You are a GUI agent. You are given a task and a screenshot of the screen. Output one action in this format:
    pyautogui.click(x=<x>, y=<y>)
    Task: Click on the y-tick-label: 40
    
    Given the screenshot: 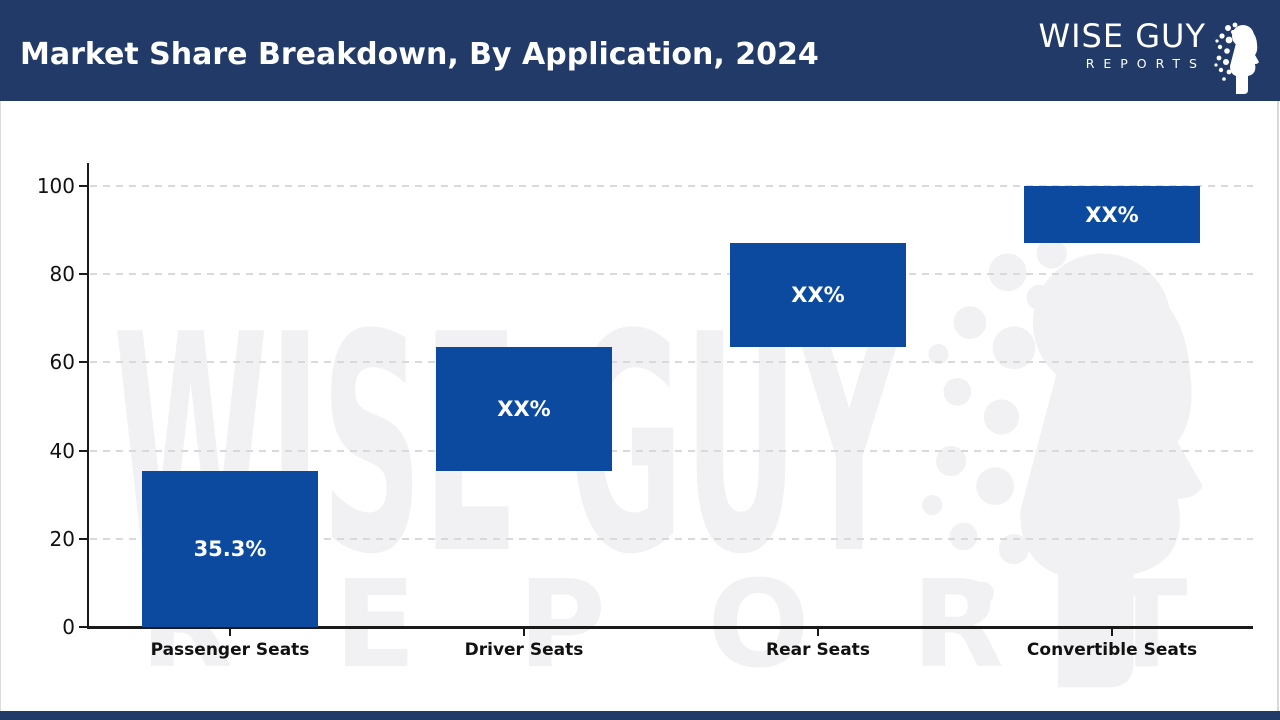 What is the action you would take?
    pyautogui.click(x=62, y=450)
    